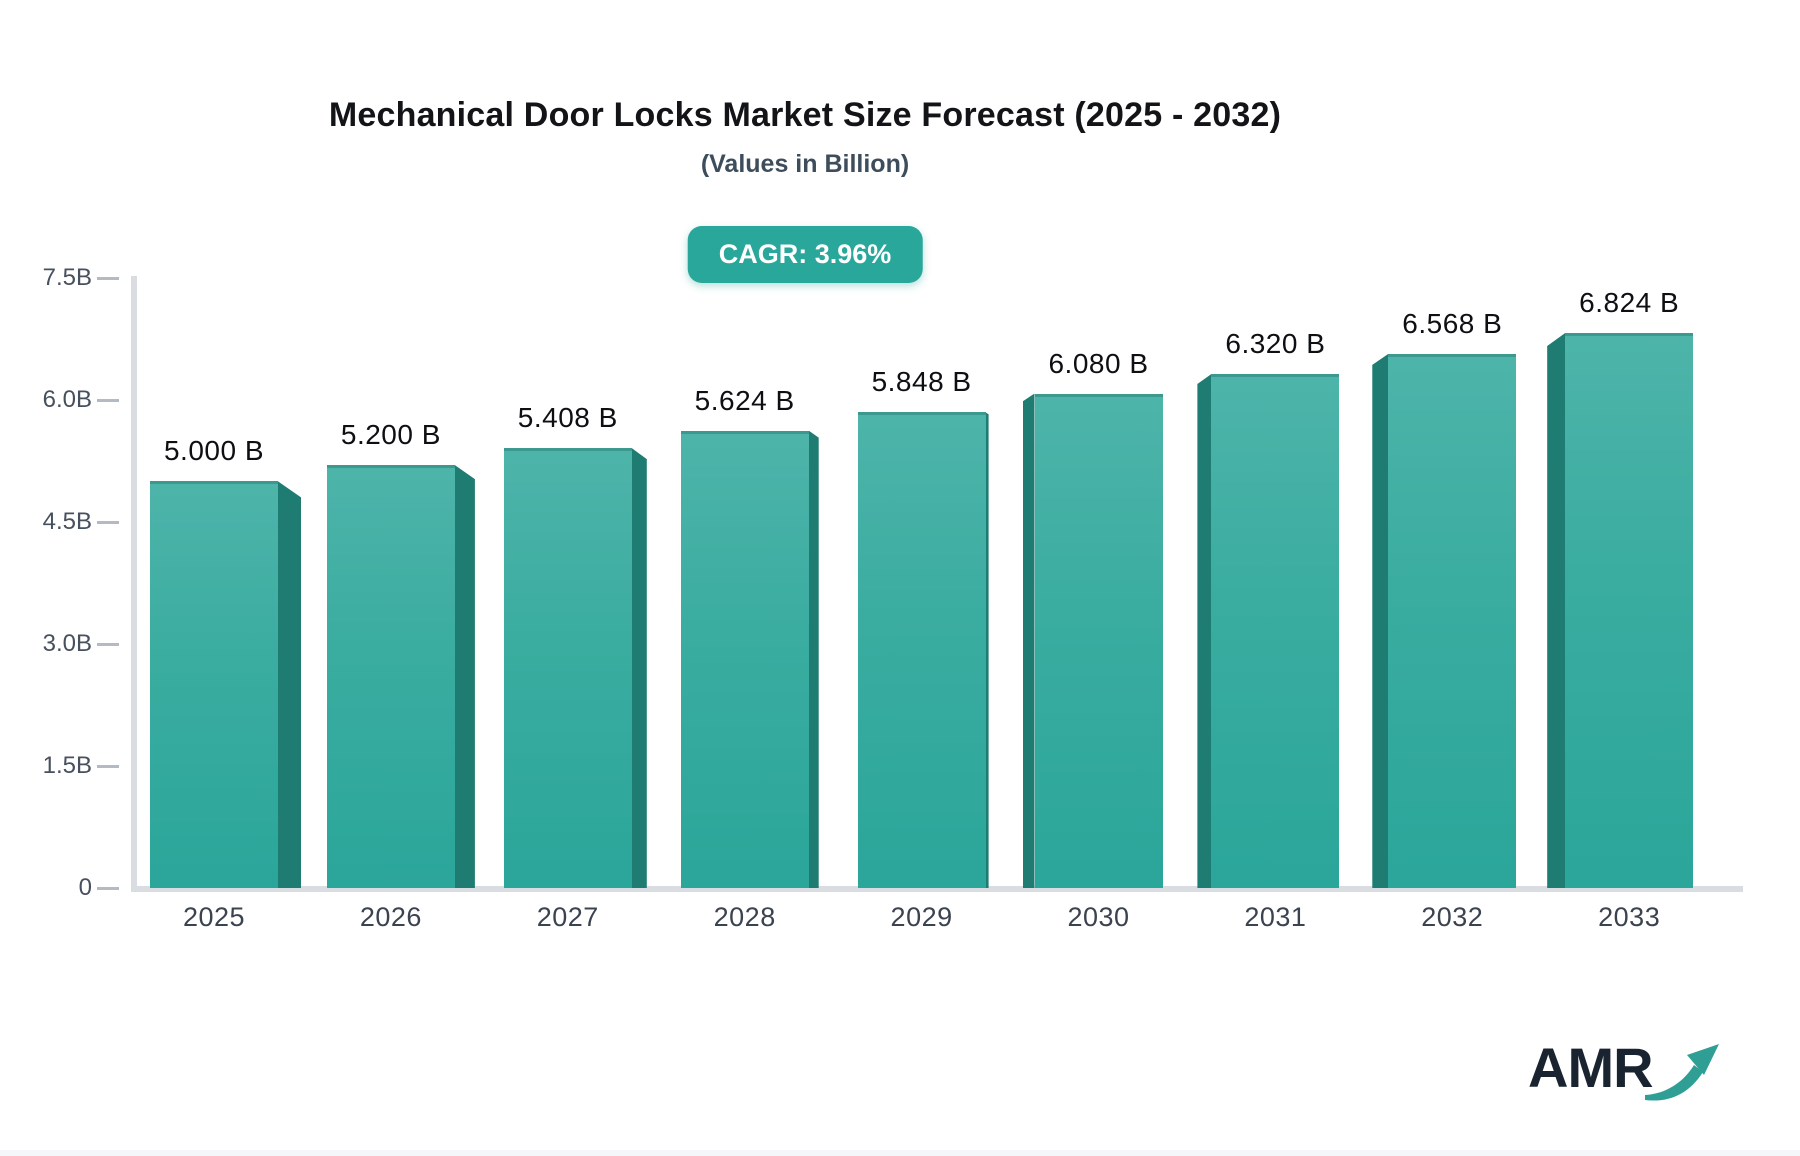 The height and width of the screenshot is (1156, 1800). What do you see at coordinates (567, 418) in the screenshot?
I see `bar-value-label: 5.408 B` at bounding box center [567, 418].